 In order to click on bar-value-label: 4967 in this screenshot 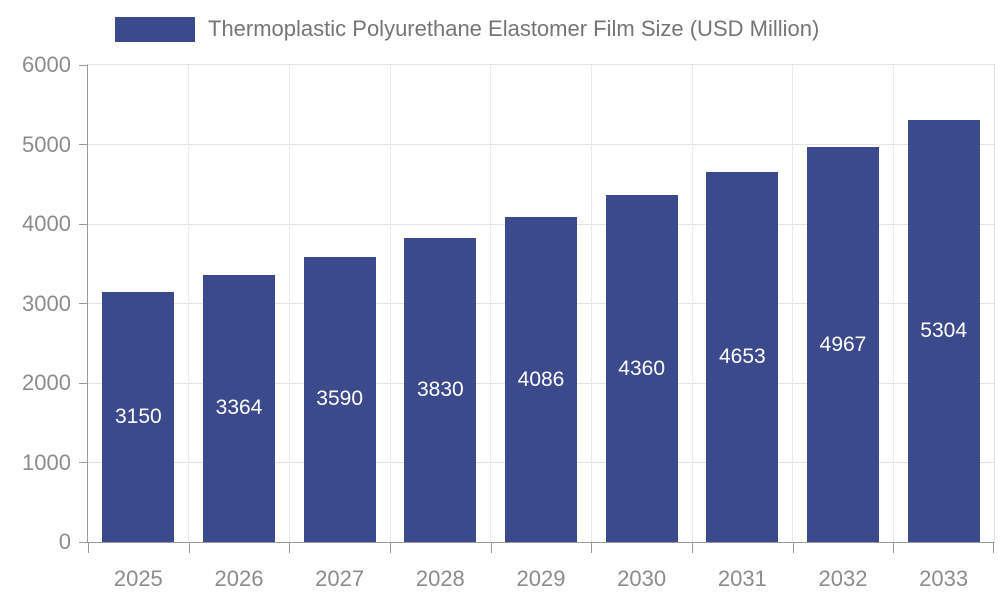, I will do `click(843, 344)`.